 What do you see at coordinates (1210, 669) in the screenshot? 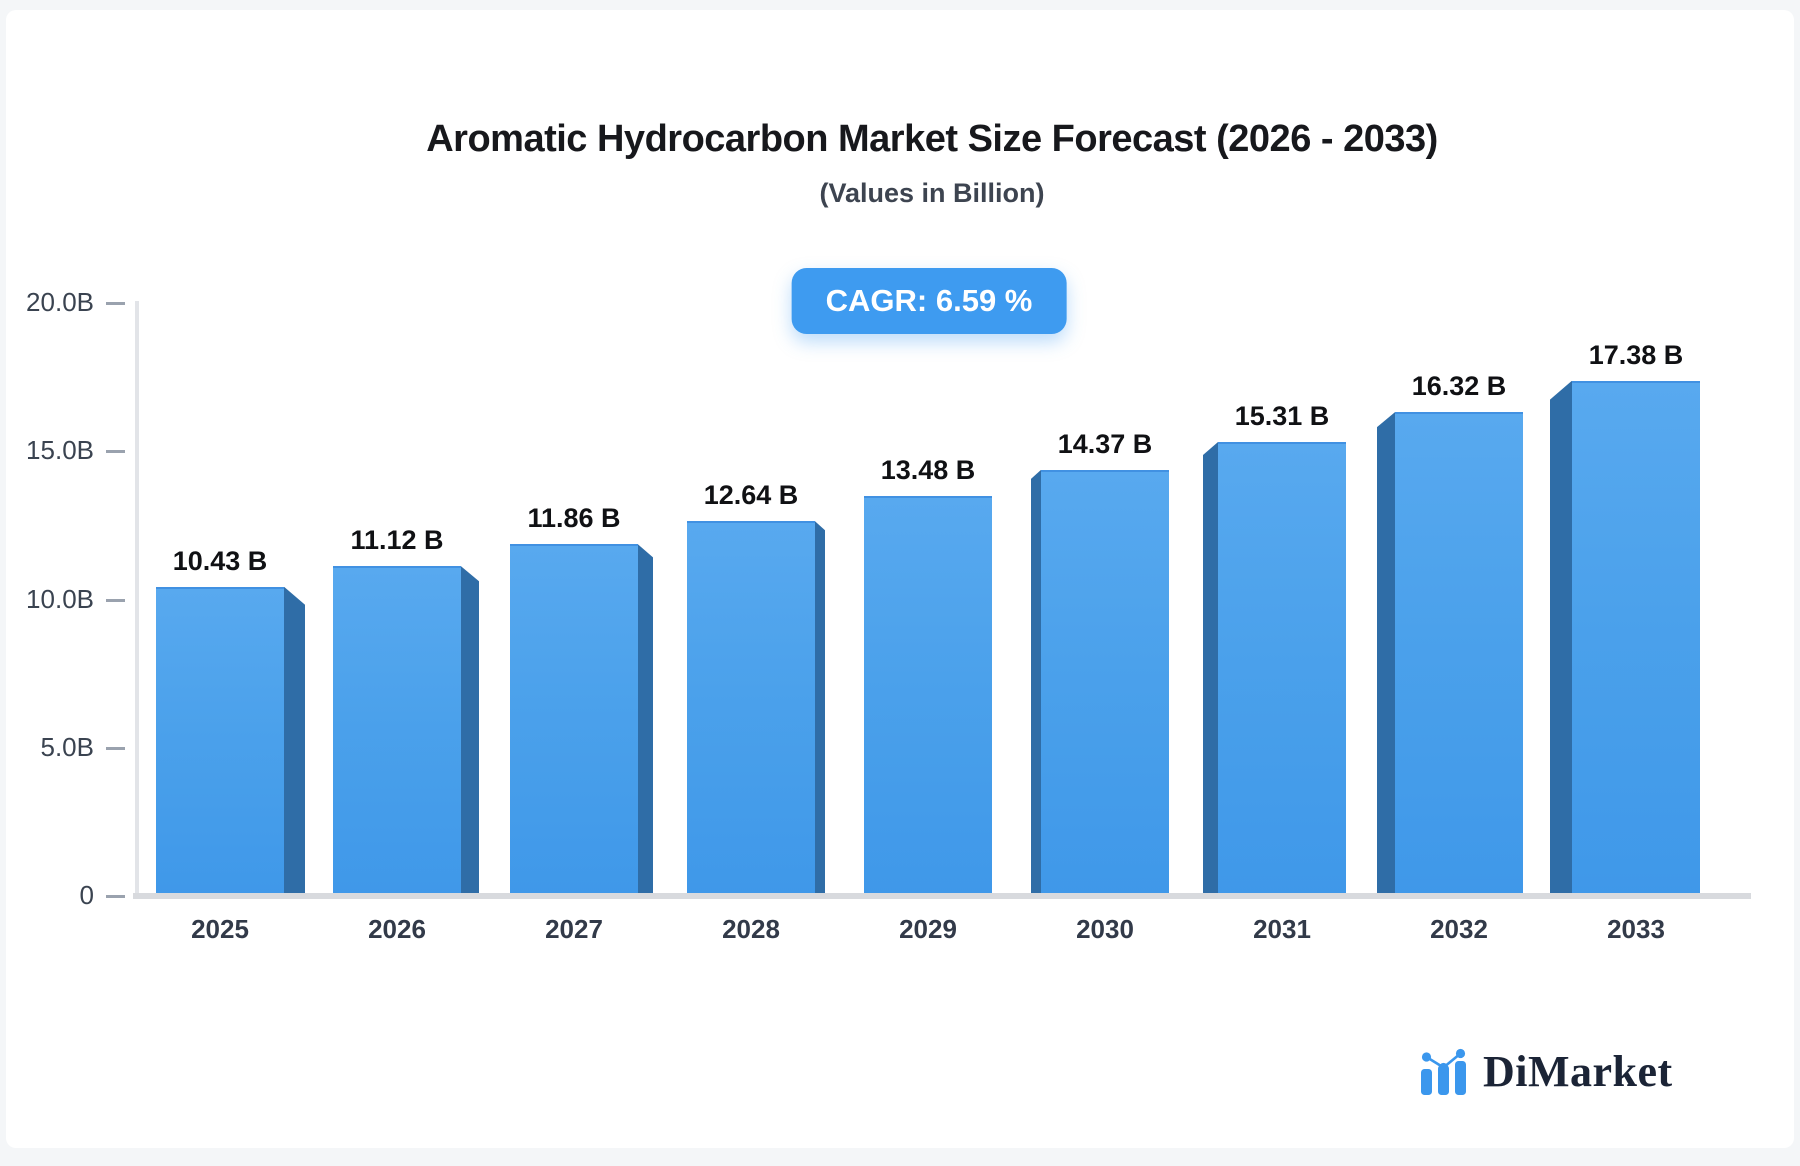
I see `bar-2031-side` at bounding box center [1210, 669].